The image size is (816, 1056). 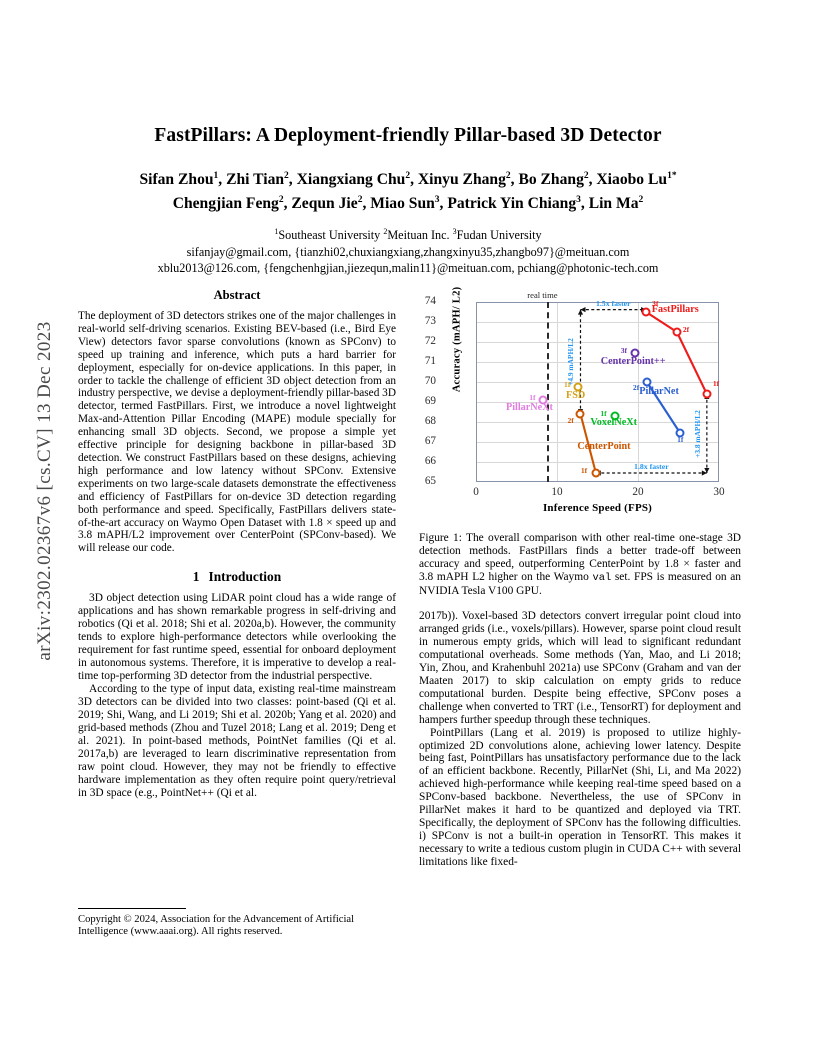 I want to click on x-axis-tick: 20, so click(x=638, y=492).